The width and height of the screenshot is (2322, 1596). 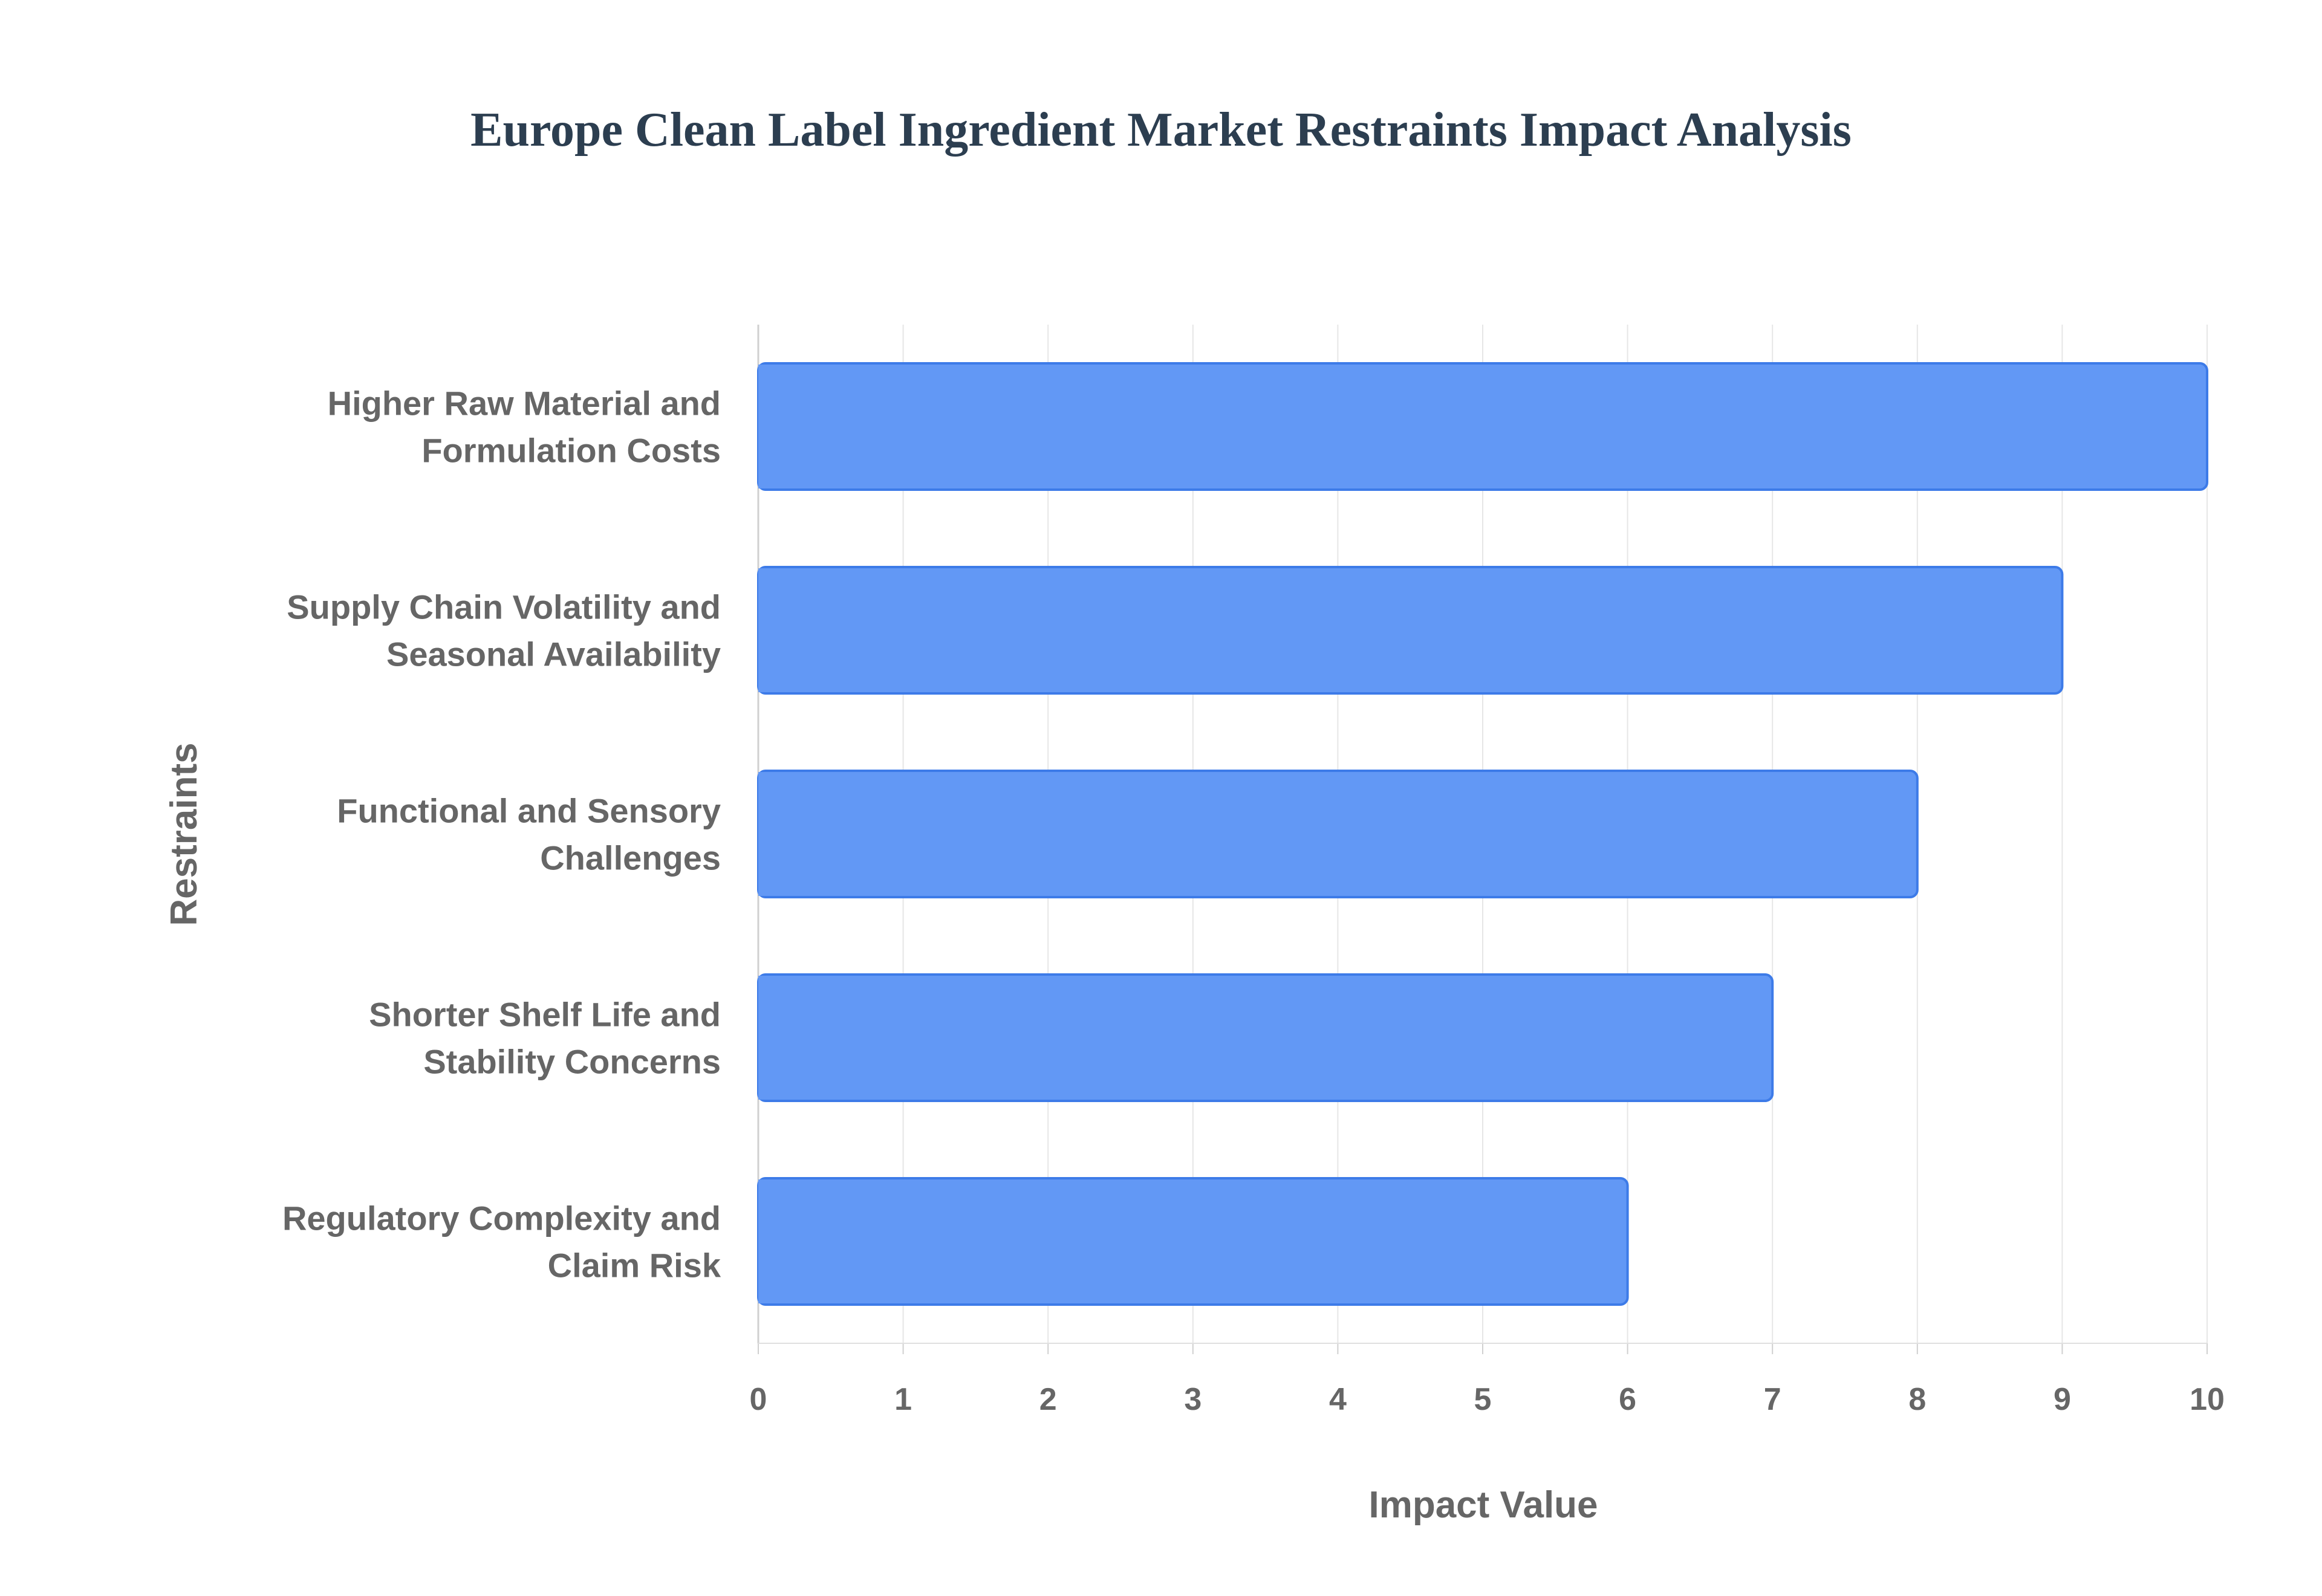 I want to click on y-tick-label: Supply Chain Volatility and, so click(x=504, y=607).